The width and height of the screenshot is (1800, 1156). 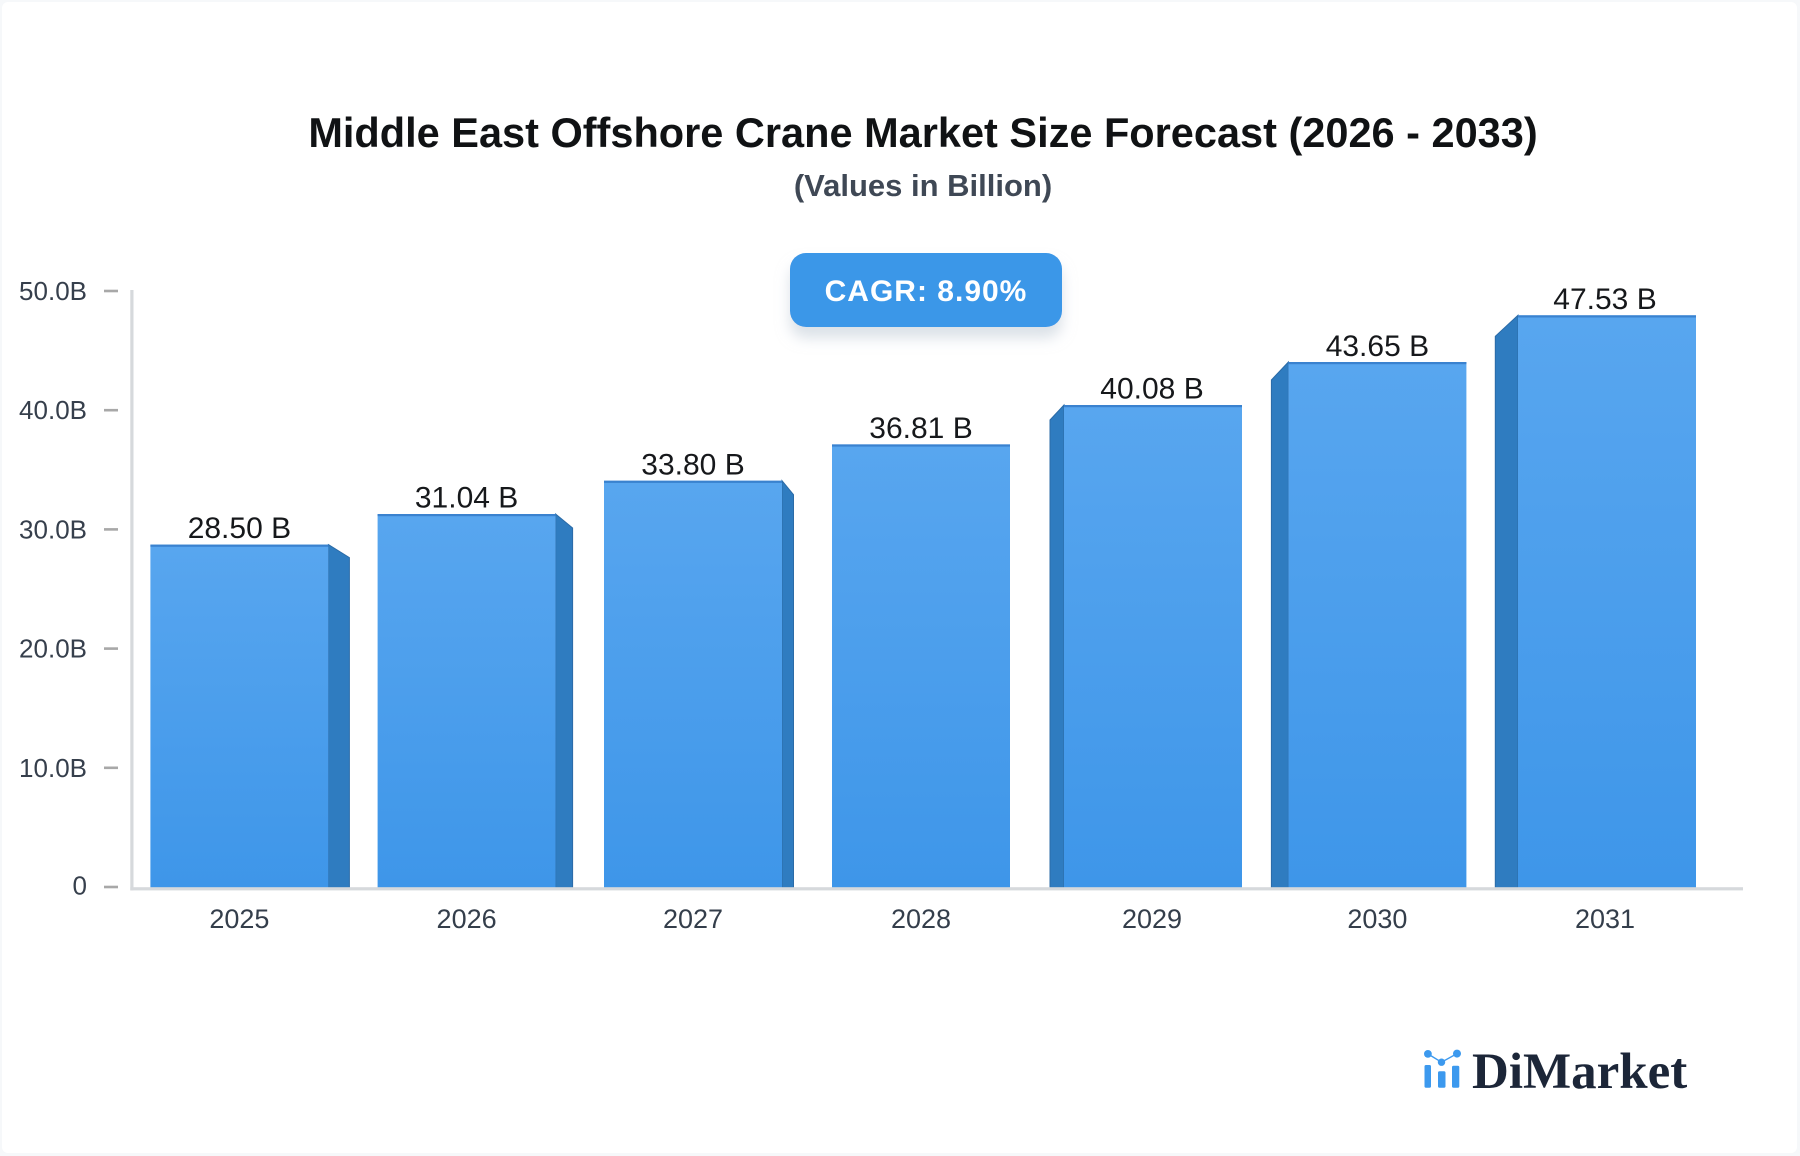 What do you see at coordinates (239, 919) in the screenshot?
I see `svg-text: 2025` at bounding box center [239, 919].